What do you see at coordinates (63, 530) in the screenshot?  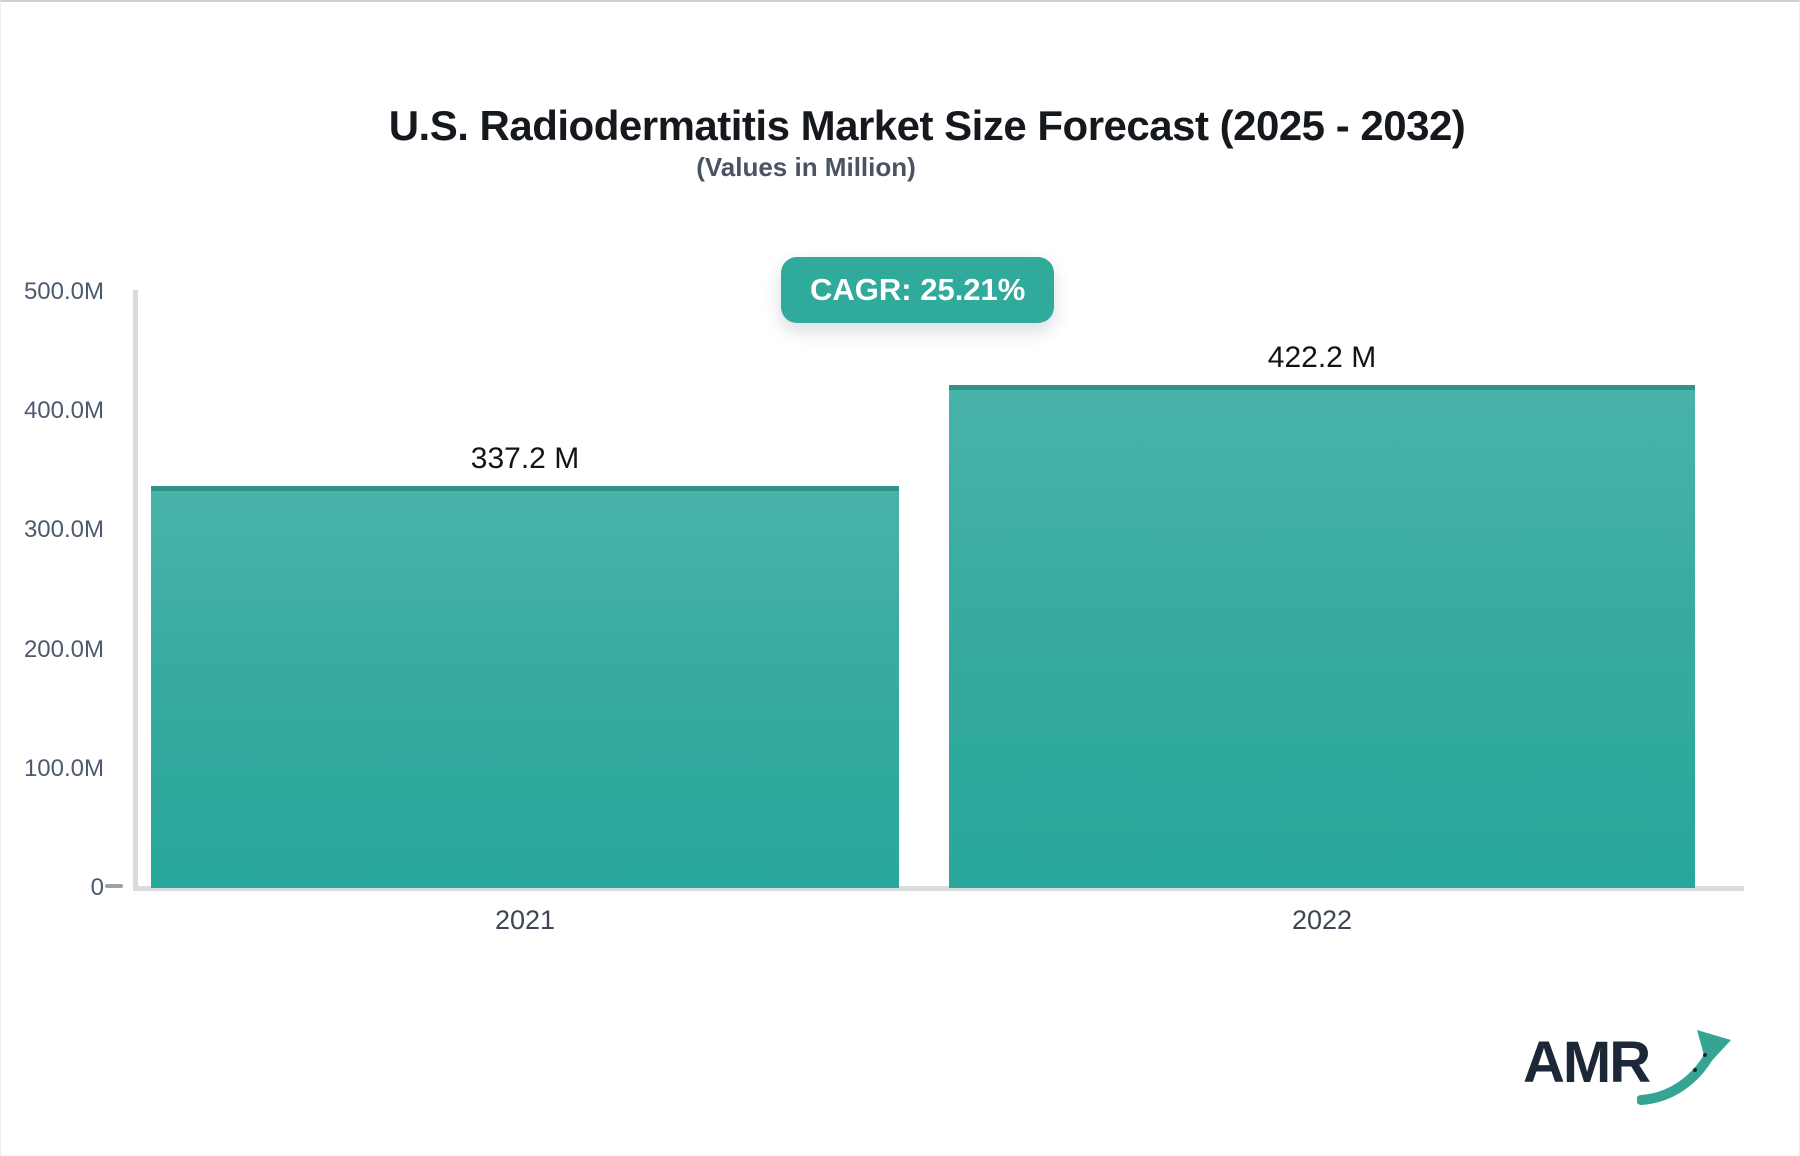 I see `y-axis-tick-label: 300.0M` at bounding box center [63, 530].